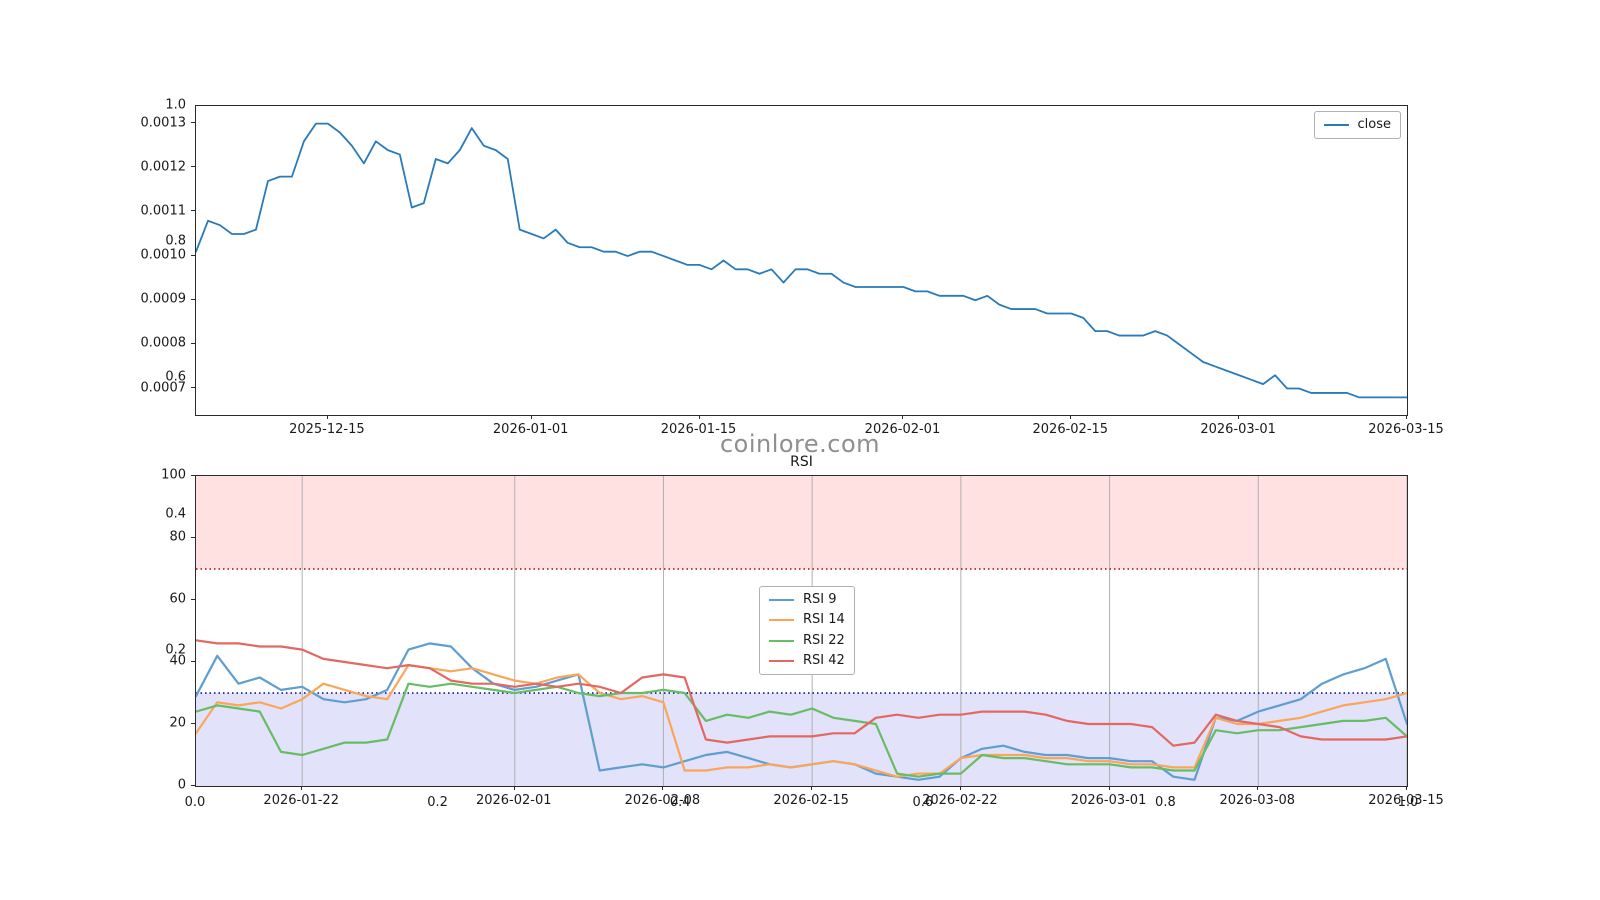  Describe the element at coordinates (698, 429) in the screenshot. I see `price-chart-x-tick-label: 2026-01-15` at that location.